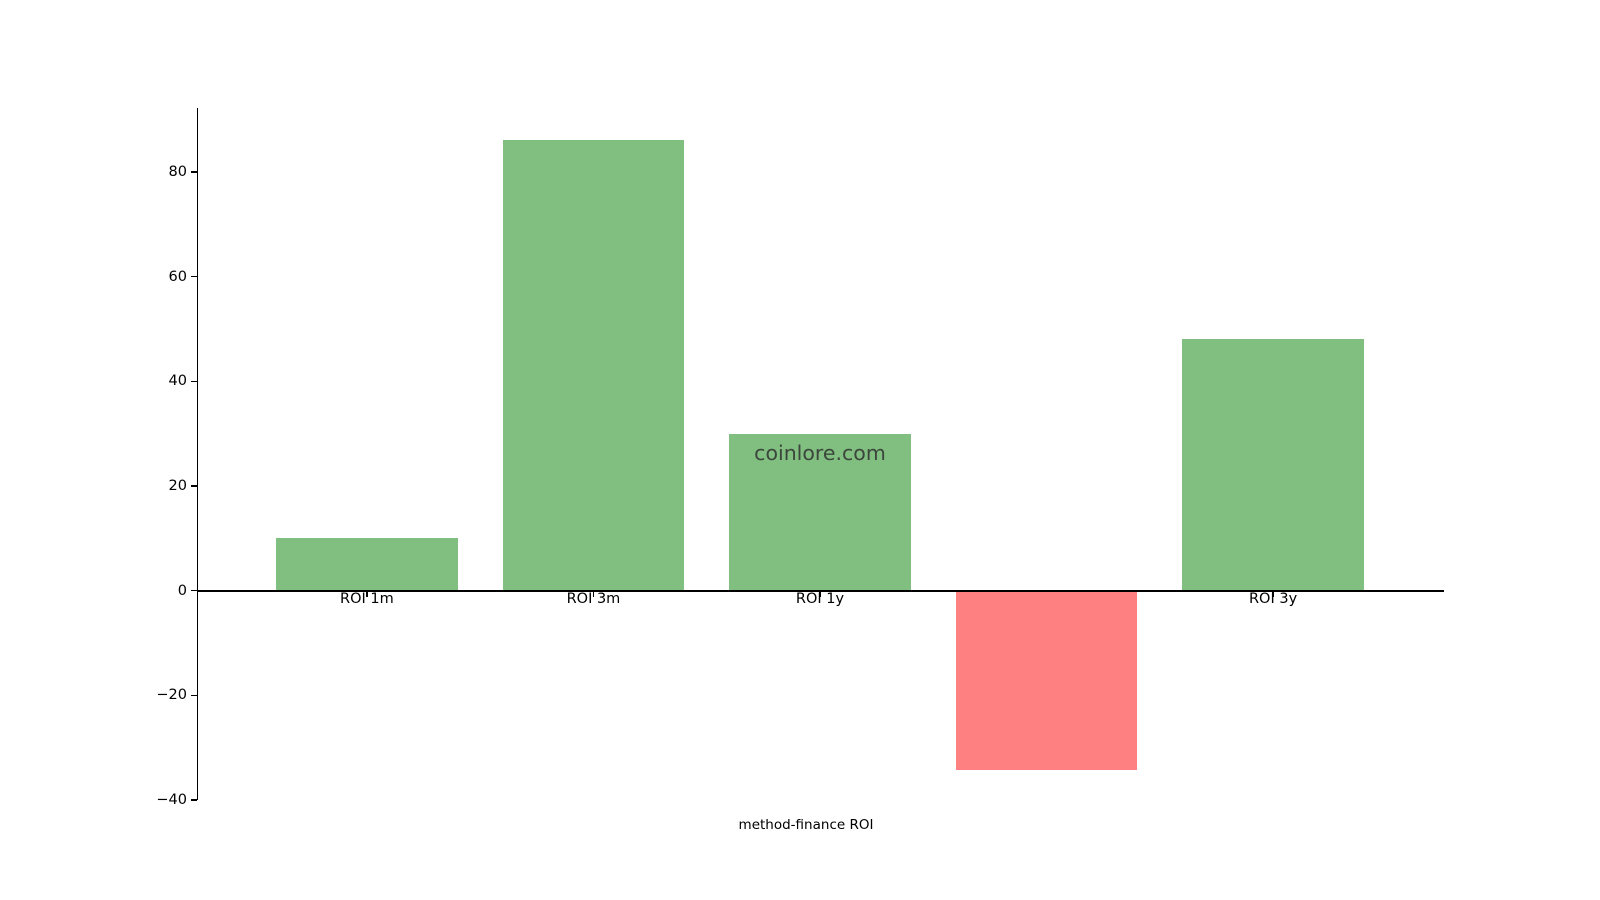  What do you see at coordinates (197, 454) in the screenshot?
I see `y-axis-spine` at bounding box center [197, 454].